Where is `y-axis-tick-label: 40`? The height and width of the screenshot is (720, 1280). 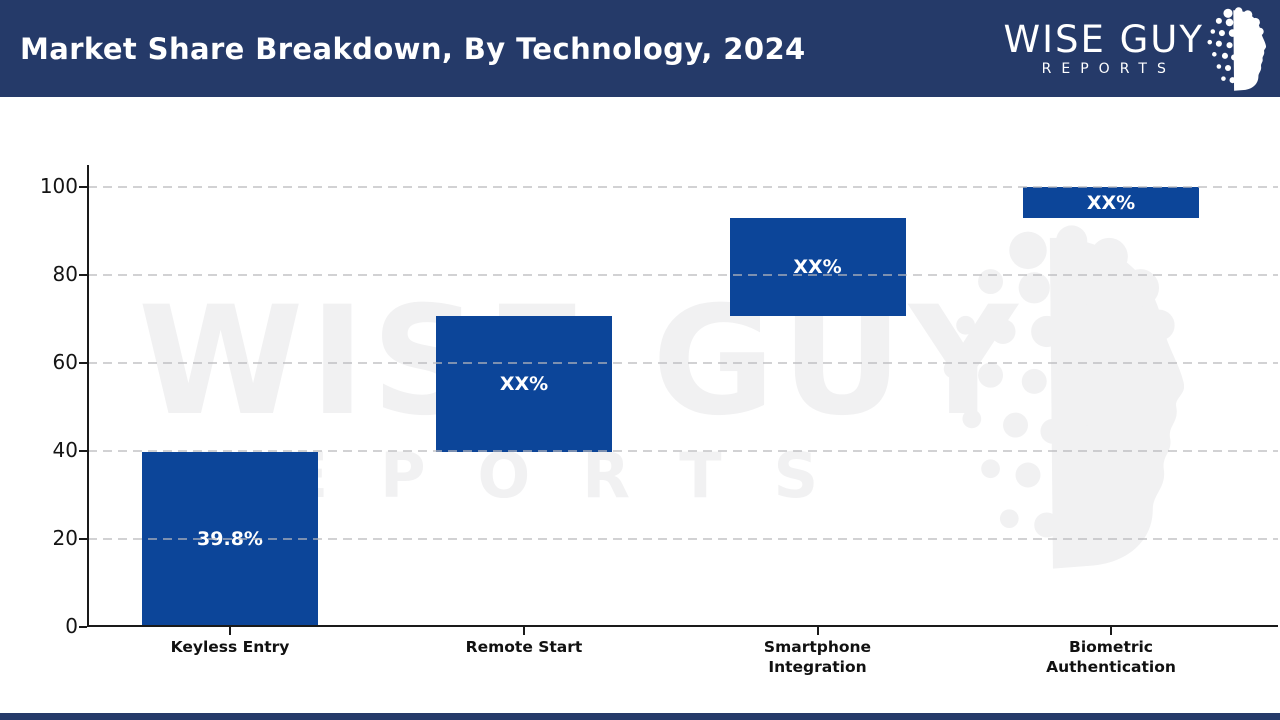
y-axis-tick-label: 40 is located at coordinates (65, 450).